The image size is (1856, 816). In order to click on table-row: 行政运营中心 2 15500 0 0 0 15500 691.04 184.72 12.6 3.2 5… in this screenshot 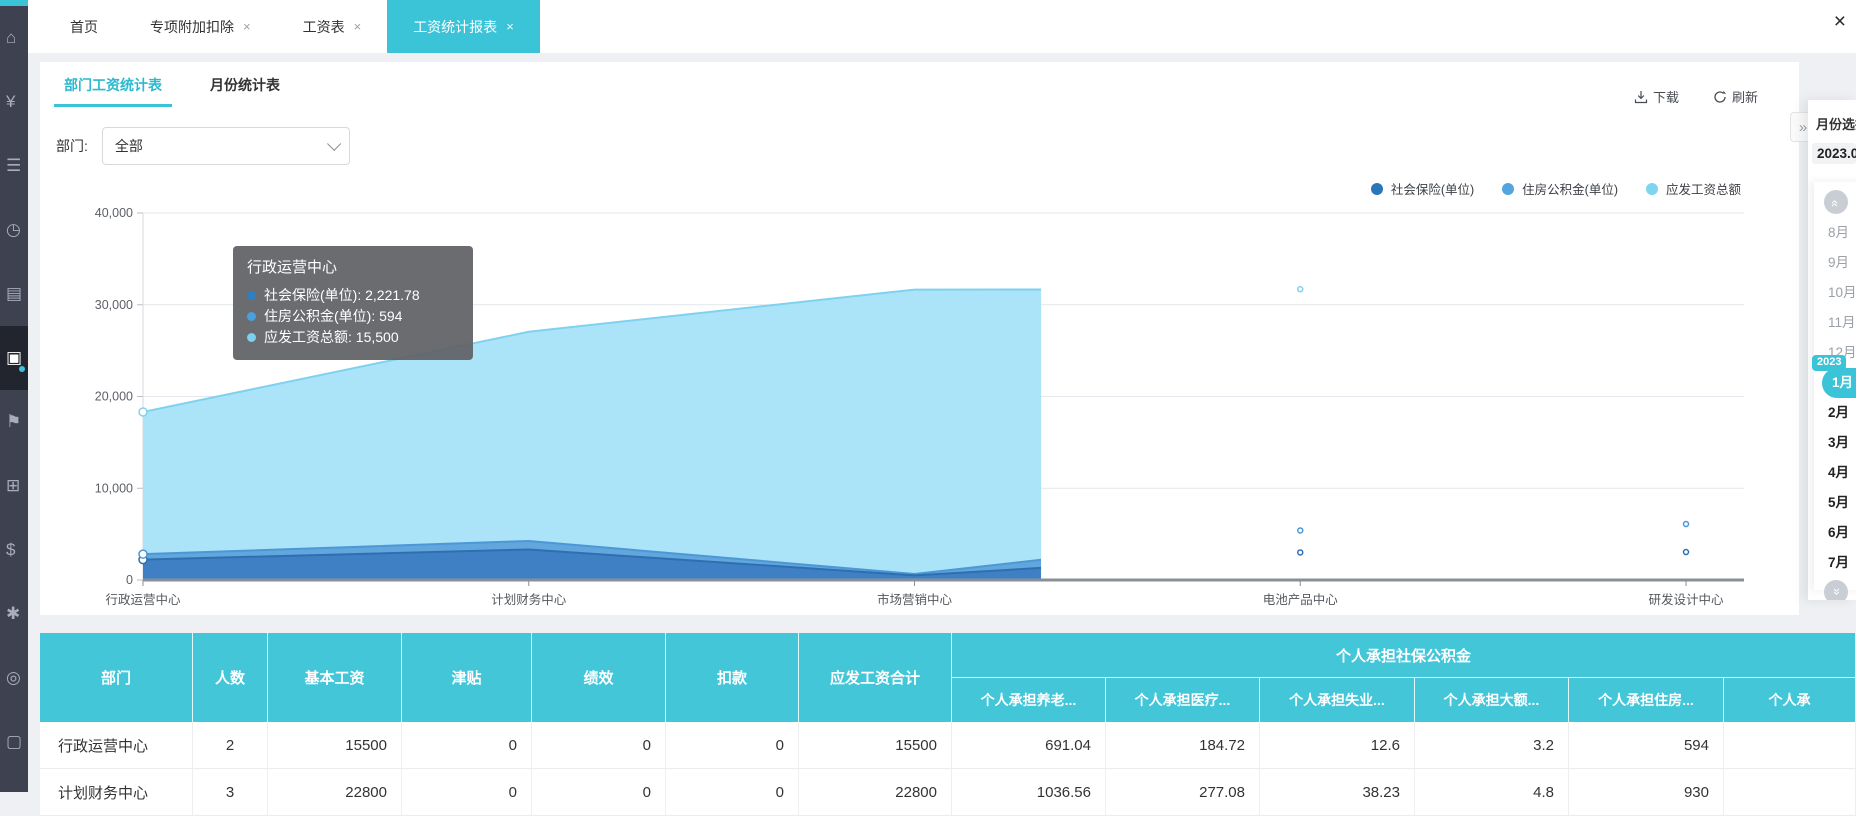, I will do `click(948, 745)`.